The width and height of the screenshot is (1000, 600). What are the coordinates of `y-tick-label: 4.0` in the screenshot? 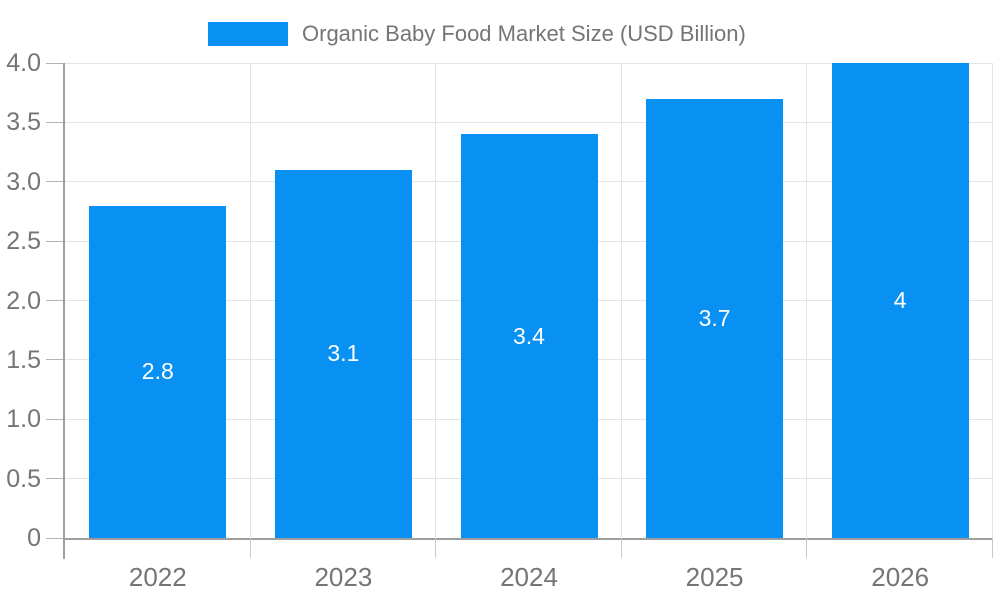 It's located at (23, 63).